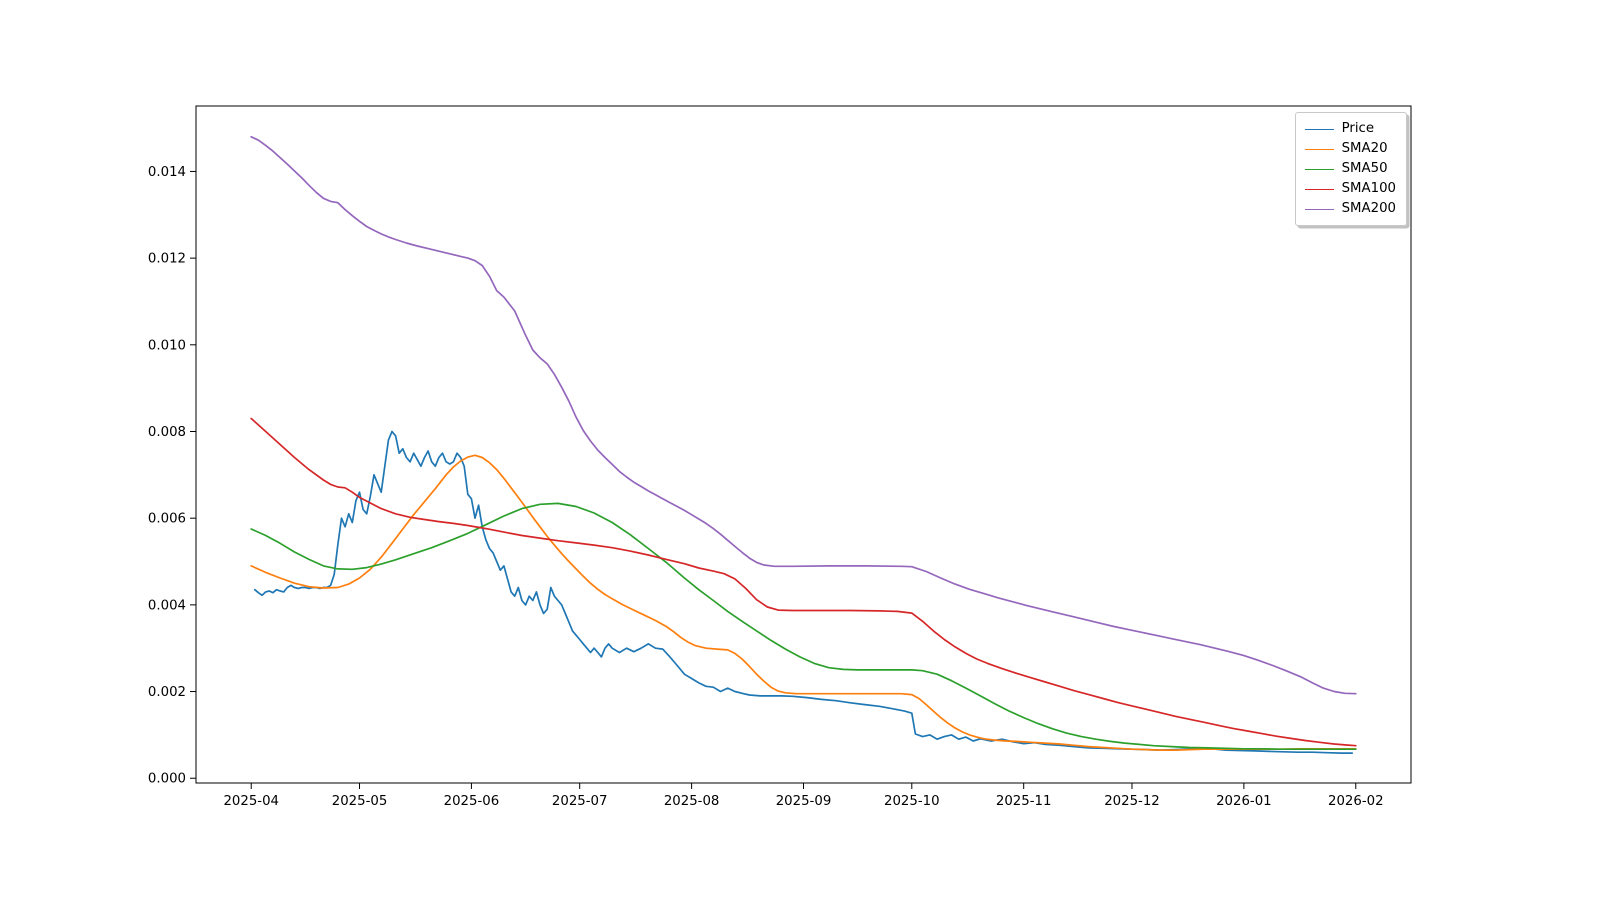 The height and width of the screenshot is (900, 1600). What do you see at coordinates (1319, 209) in the screenshot?
I see `legend-line-sample-sma200` at bounding box center [1319, 209].